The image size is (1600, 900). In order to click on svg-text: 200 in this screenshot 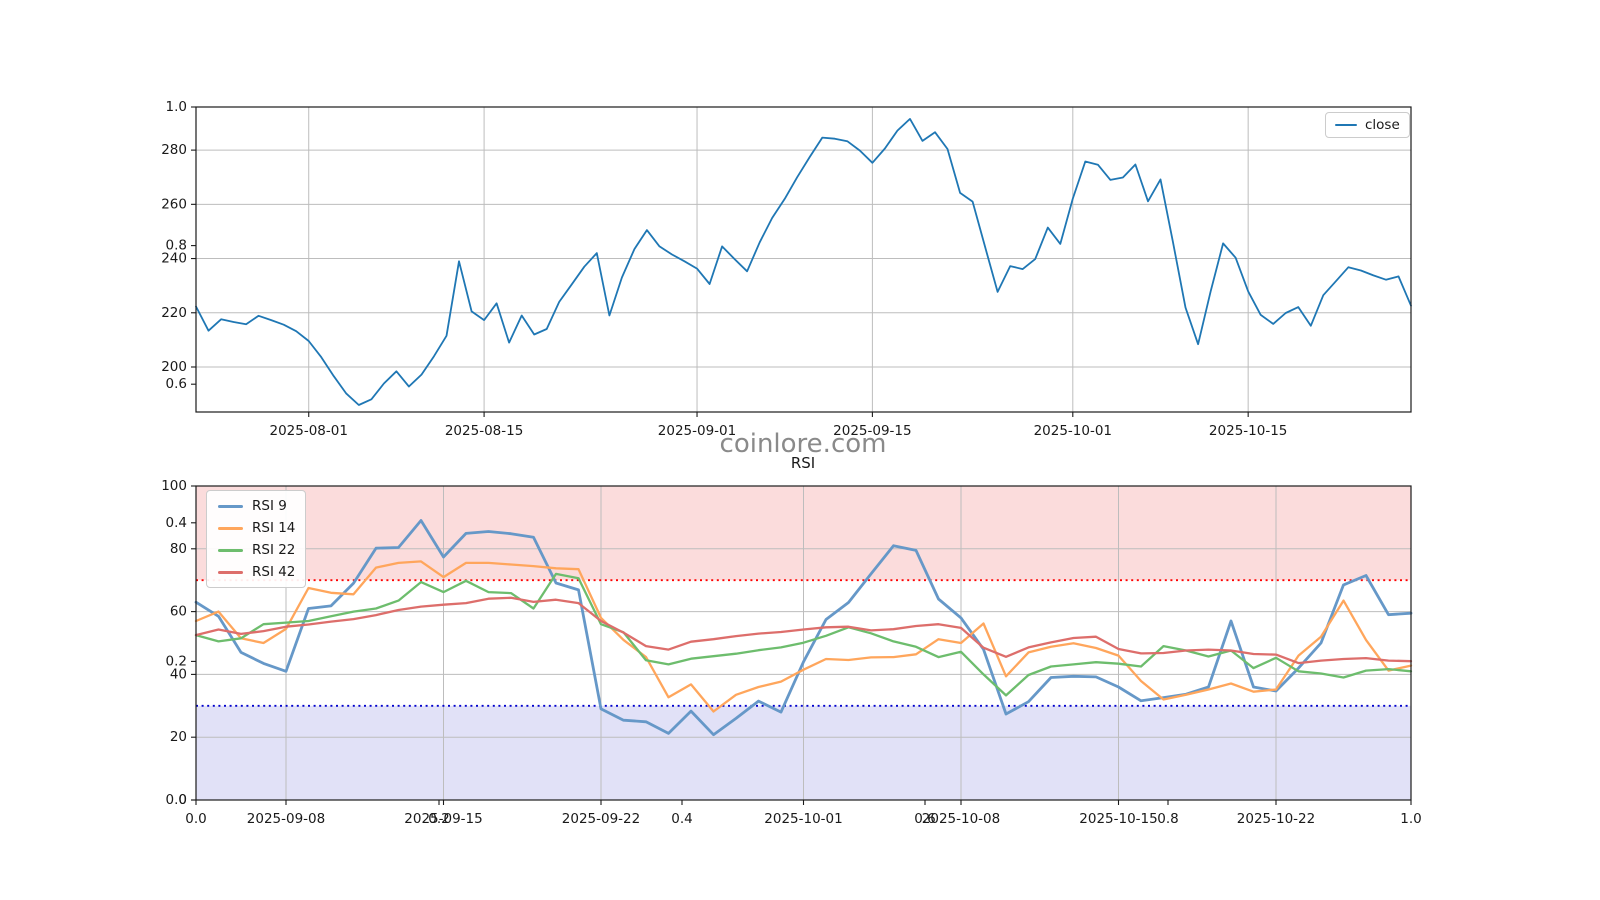, I will do `click(174, 367)`.